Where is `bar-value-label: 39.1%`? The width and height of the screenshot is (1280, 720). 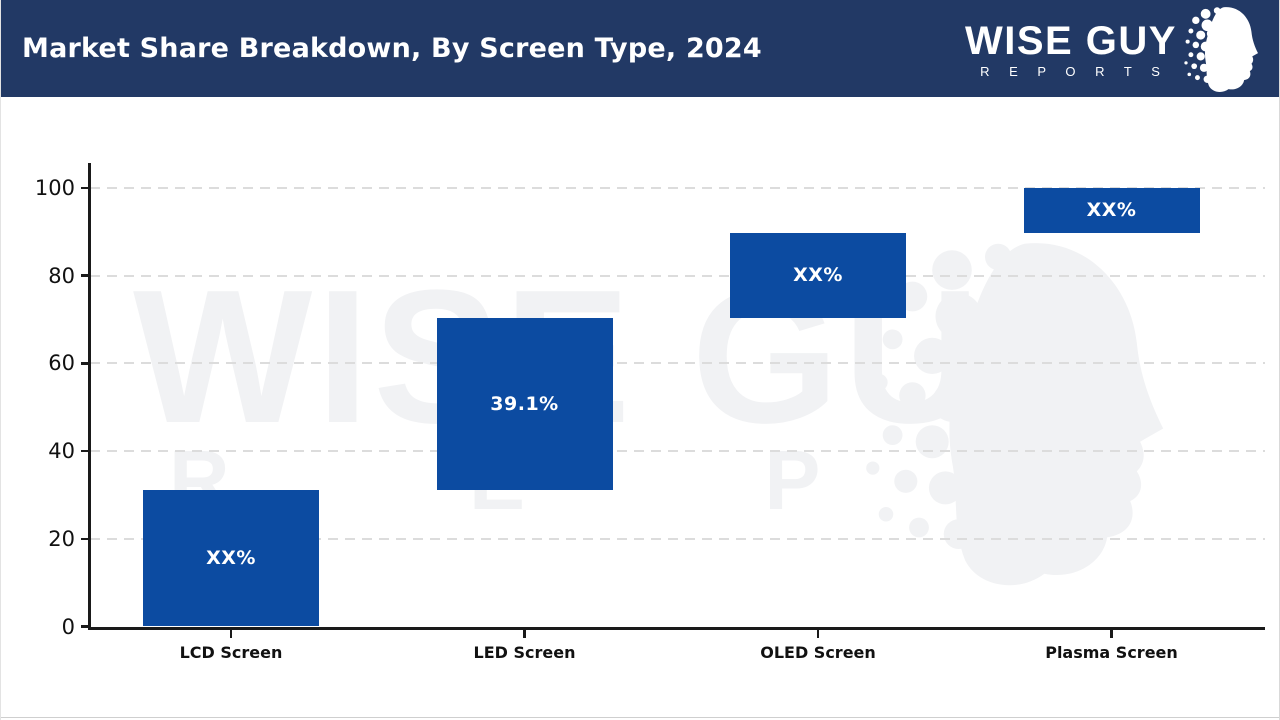 bar-value-label: 39.1% is located at coordinates (524, 403).